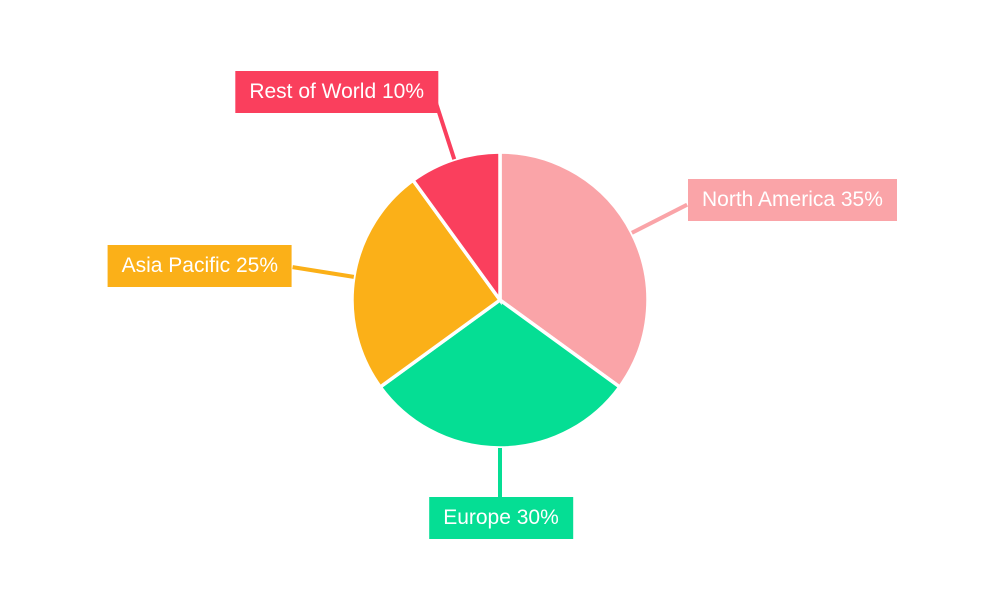 The height and width of the screenshot is (600, 1000). I want to click on pie-slice-rest-of-world, so click(456, 228).